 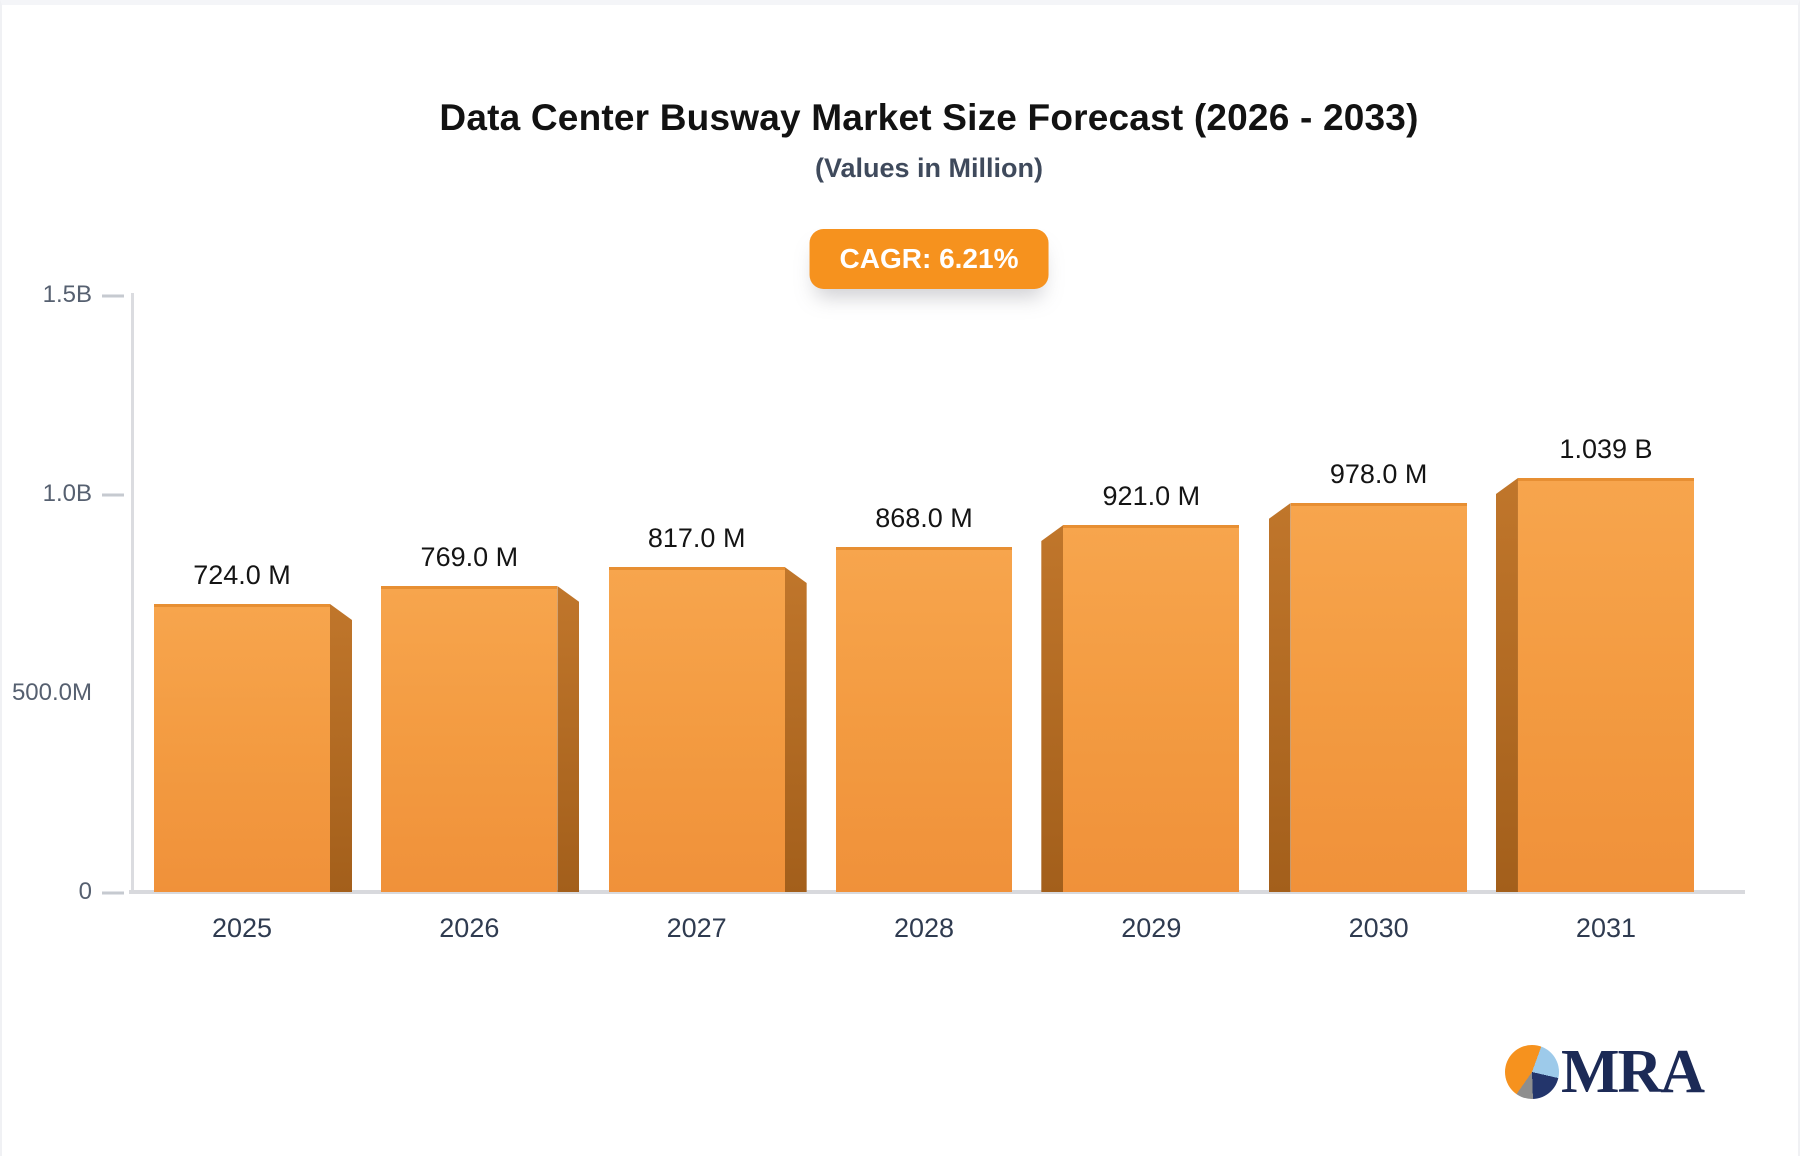 What do you see at coordinates (1279, 697) in the screenshot?
I see `bar-side-face-2030` at bounding box center [1279, 697].